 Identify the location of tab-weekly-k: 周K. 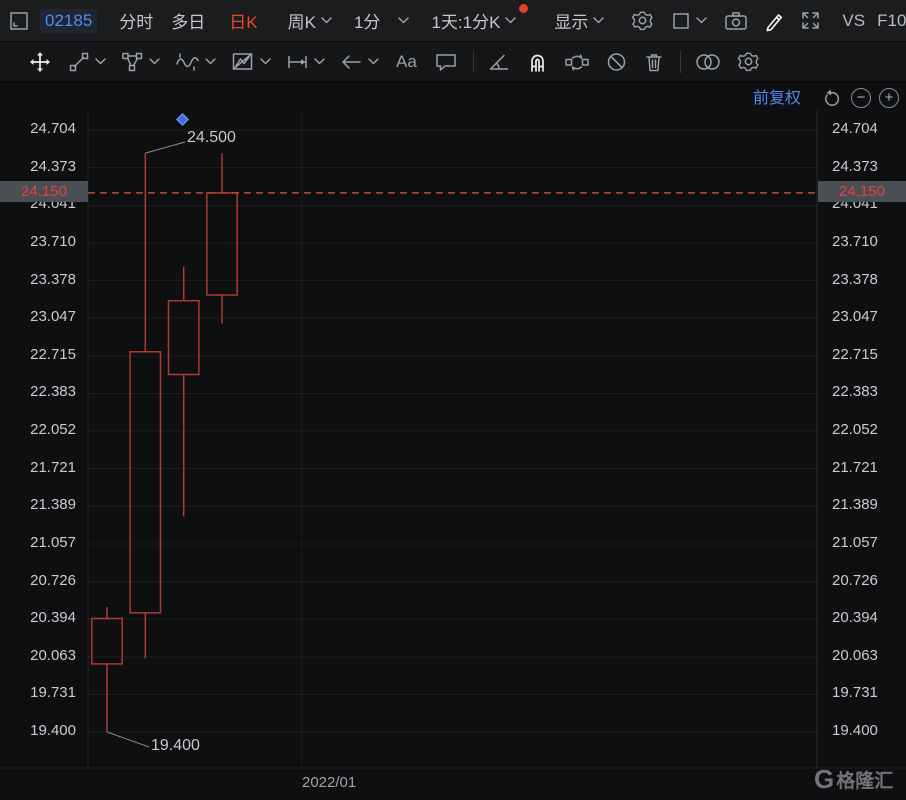
(310, 20).